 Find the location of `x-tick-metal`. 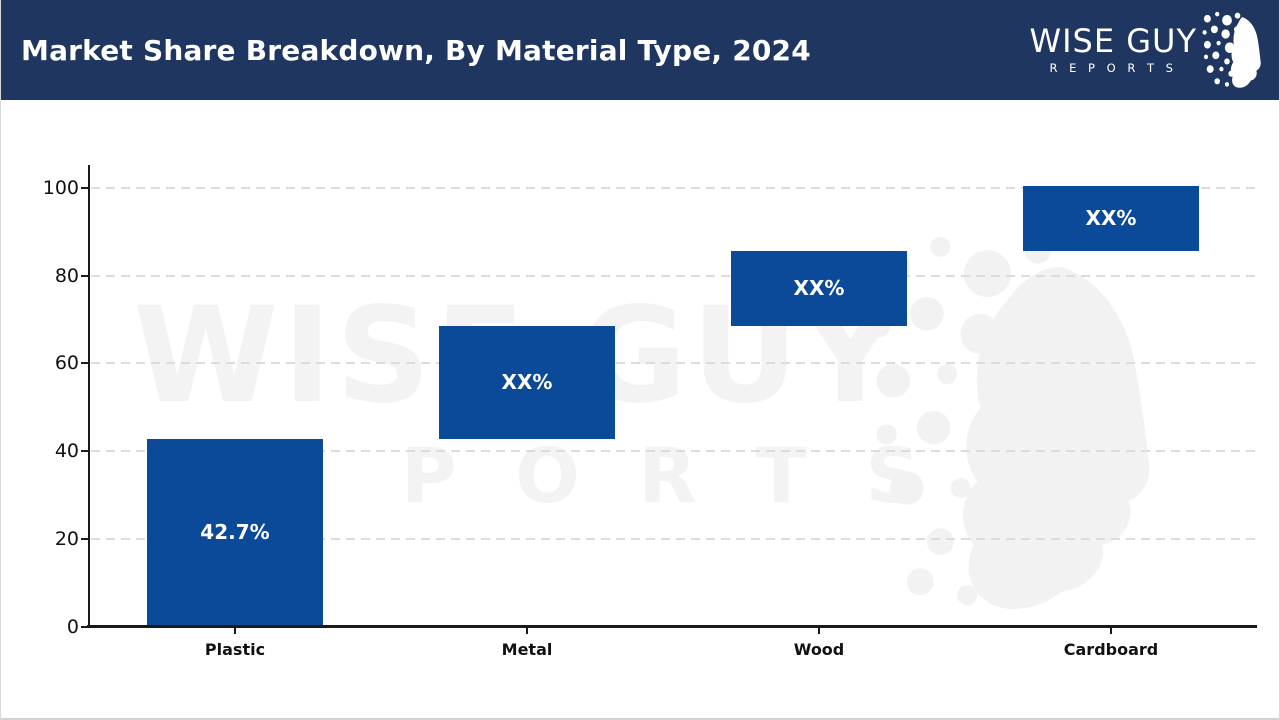

x-tick-metal is located at coordinates (527, 630).